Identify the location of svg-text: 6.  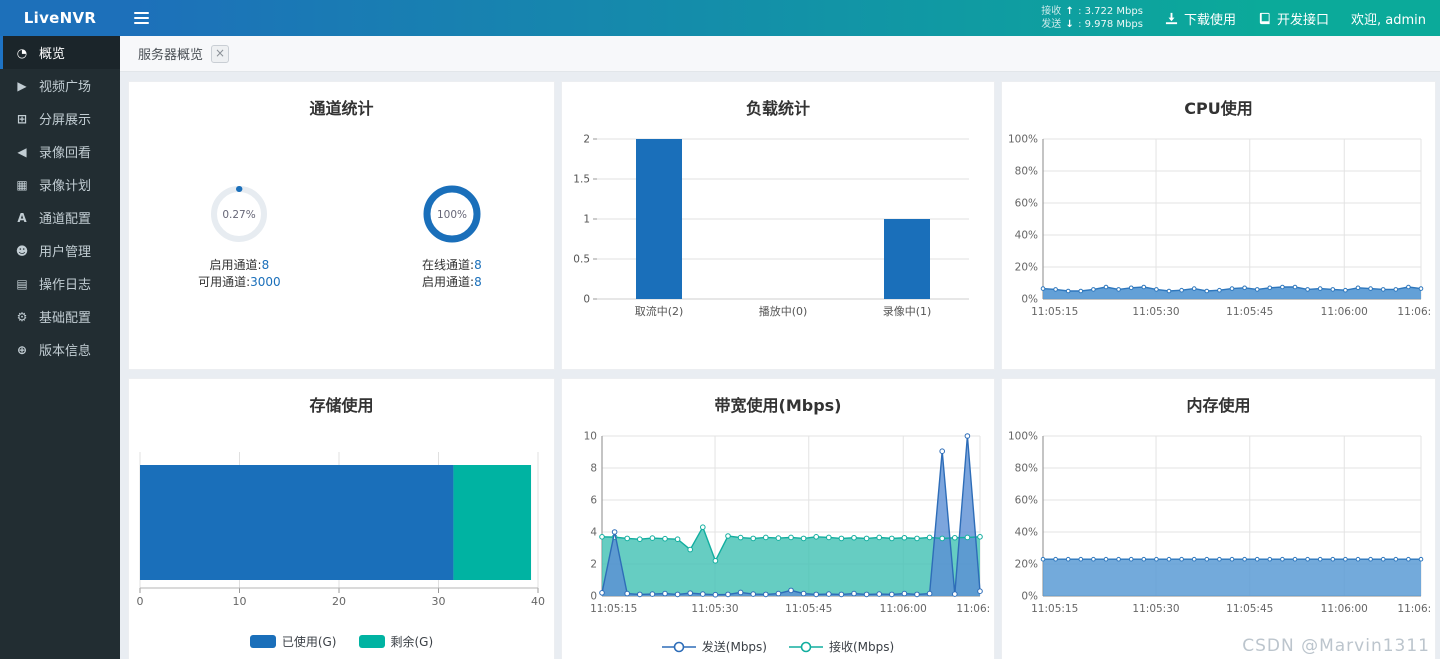
(593, 501).